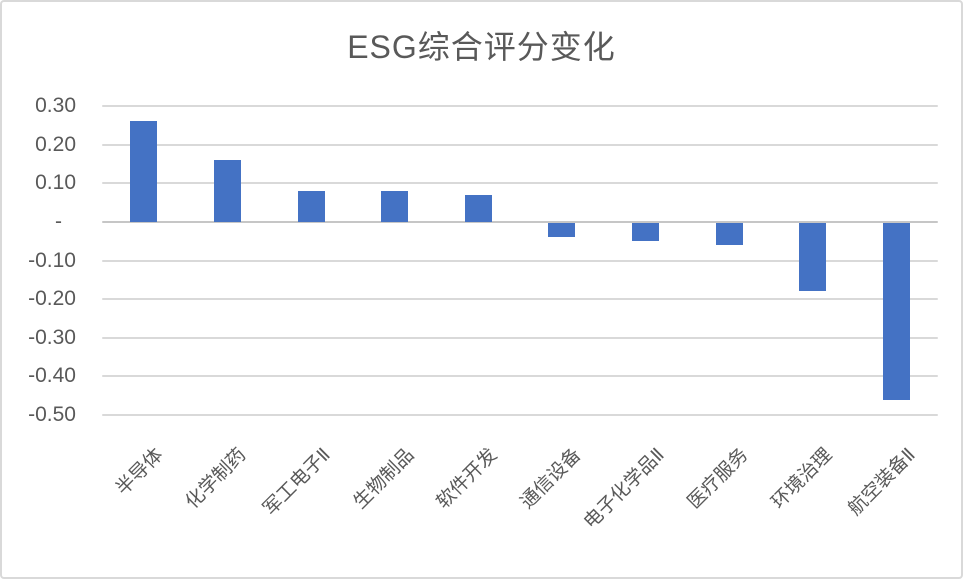 The image size is (963, 579). Describe the element at coordinates (801, 479) in the screenshot. I see `x-category-label: 环境治理` at that location.